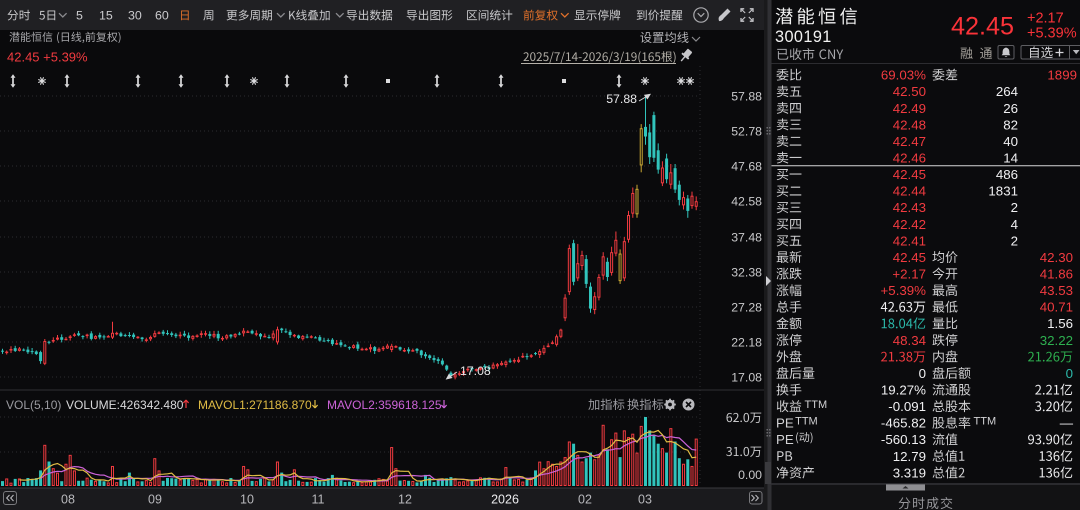 Image resolution: width=1080 pixels, height=510 pixels. What do you see at coordinates (909, 108) in the screenshot?
I see `svg-text: 42.49` at bounding box center [909, 108].